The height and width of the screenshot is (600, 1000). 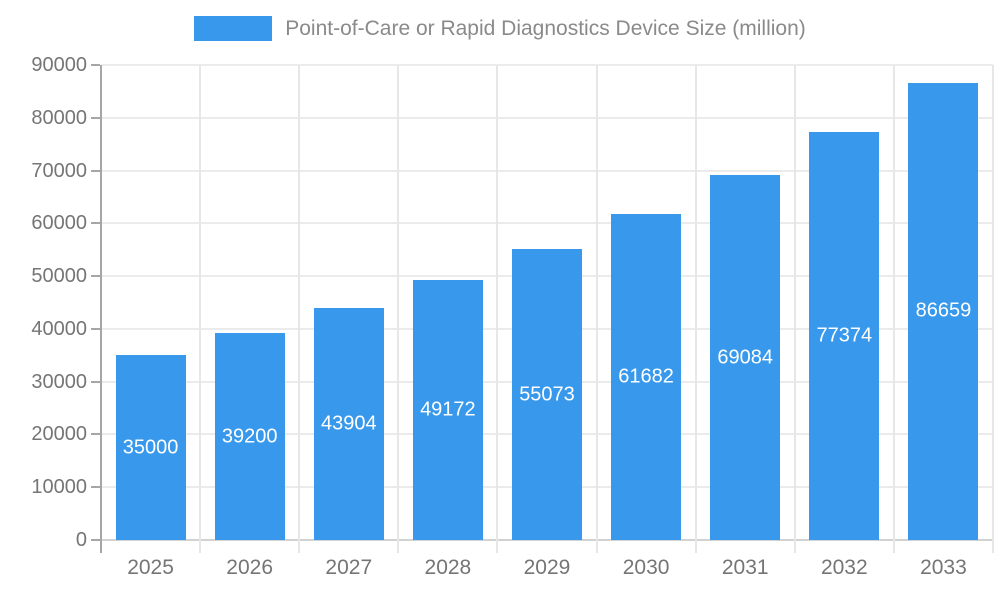 I want to click on y-axis-label: 30000, so click(x=59, y=381).